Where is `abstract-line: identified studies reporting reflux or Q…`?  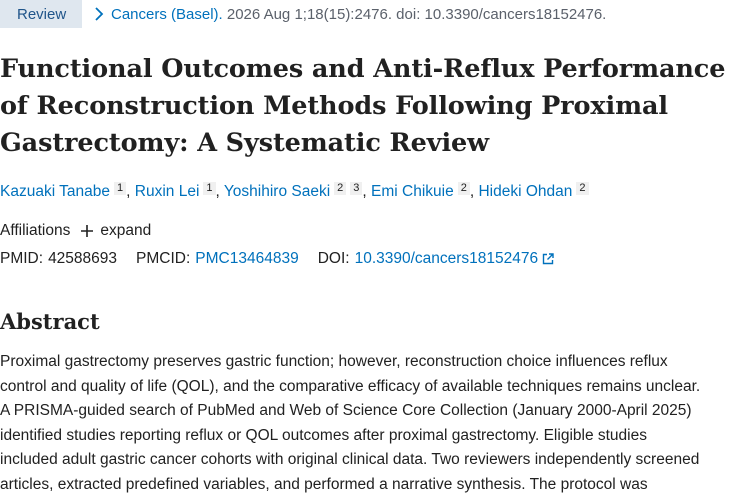
abstract-line: identified studies reporting reflux or Q… is located at coordinates (323, 435).